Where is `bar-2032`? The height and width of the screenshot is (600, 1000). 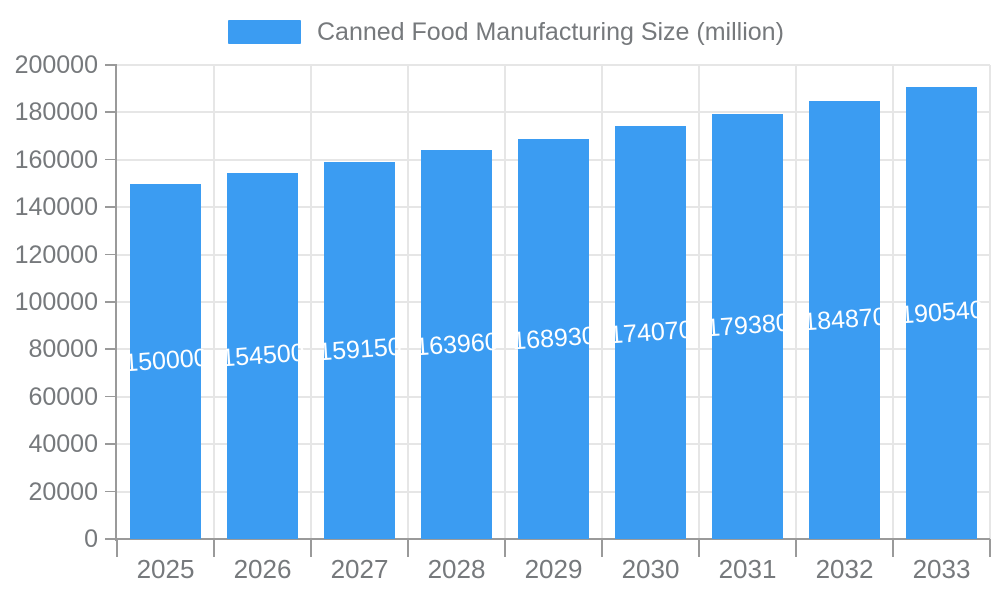
bar-2032 is located at coordinates (844, 319).